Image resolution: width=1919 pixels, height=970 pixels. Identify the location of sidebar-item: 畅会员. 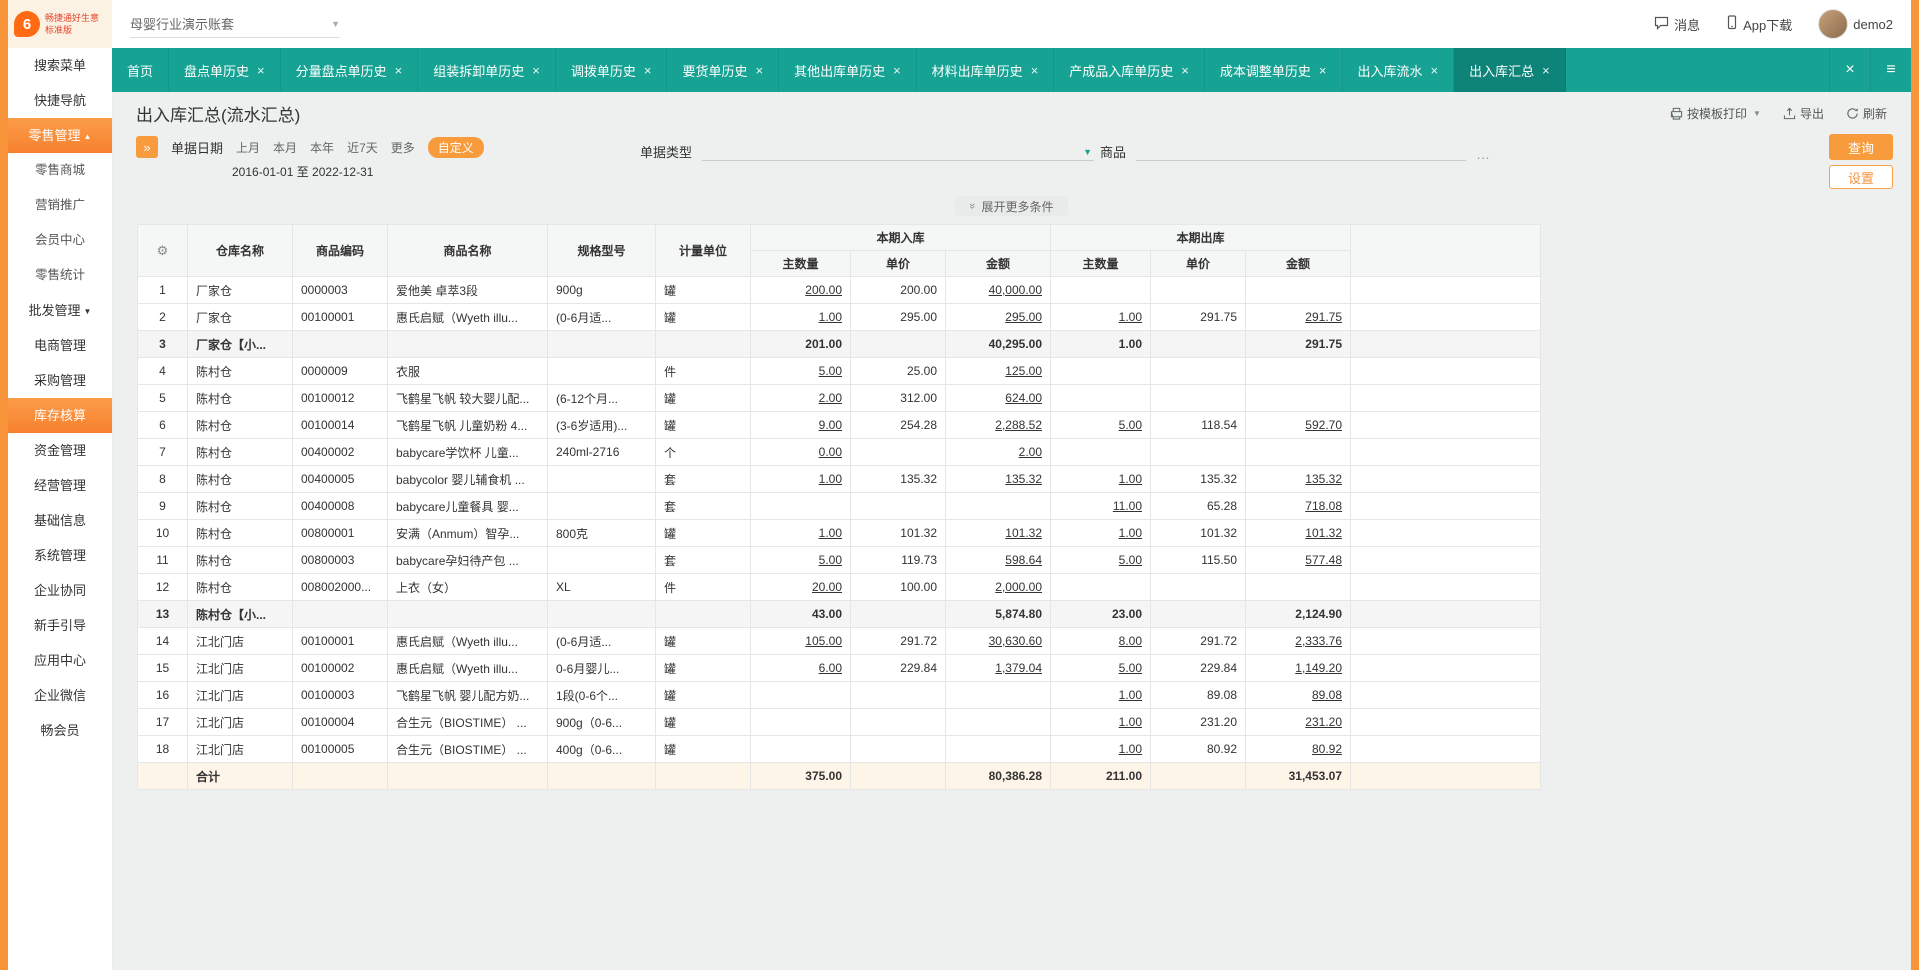
(60, 730).